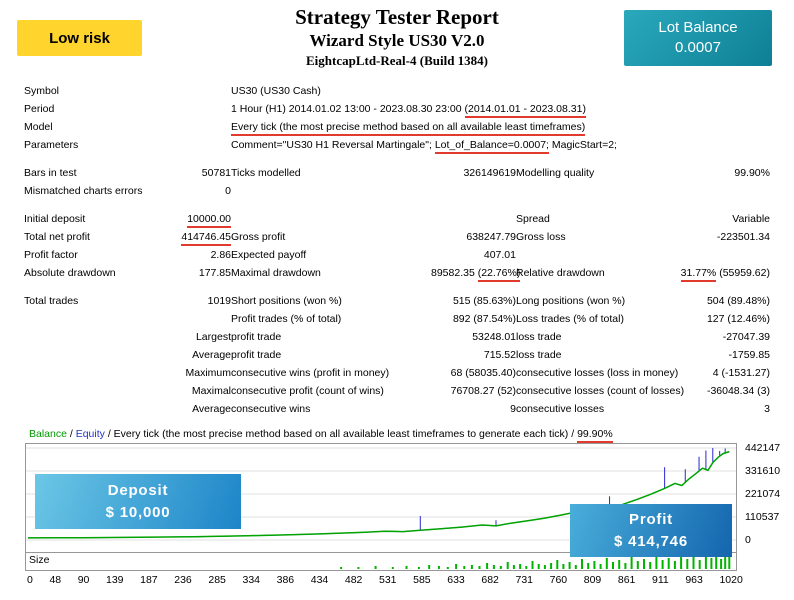  What do you see at coordinates (491, 237) in the screenshot?
I see `cell-text: 638247.79` at bounding box center [491, 237].